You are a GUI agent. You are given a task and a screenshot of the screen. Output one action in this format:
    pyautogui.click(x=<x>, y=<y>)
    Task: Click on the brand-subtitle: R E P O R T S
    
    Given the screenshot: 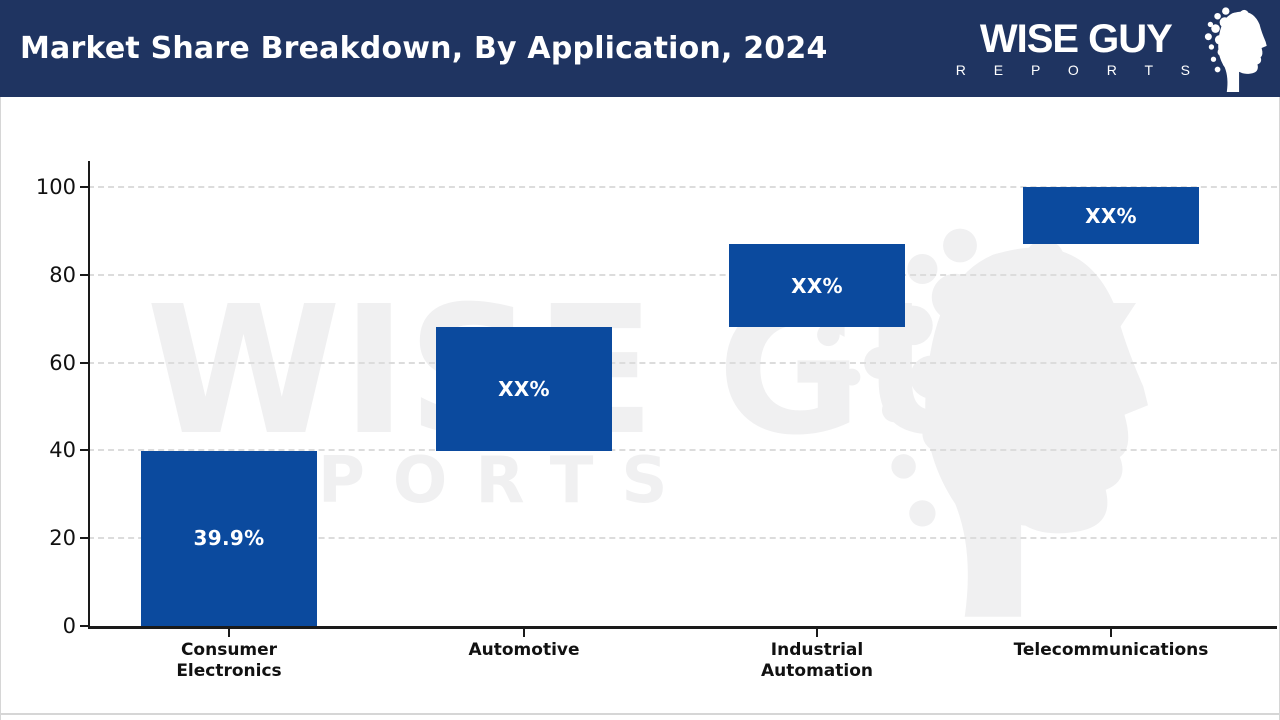 What is the action you would take?
    pyautogui.click(x=1078, y=70)
    